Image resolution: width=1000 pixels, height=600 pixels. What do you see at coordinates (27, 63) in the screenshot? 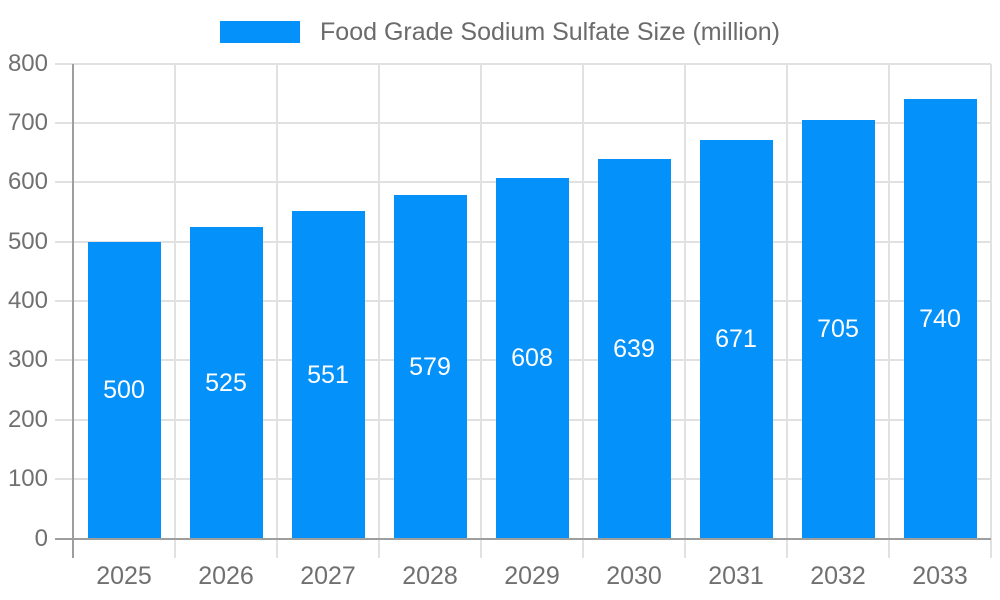
I see `y-tick-label: 800` at bounding box center [27, 63].